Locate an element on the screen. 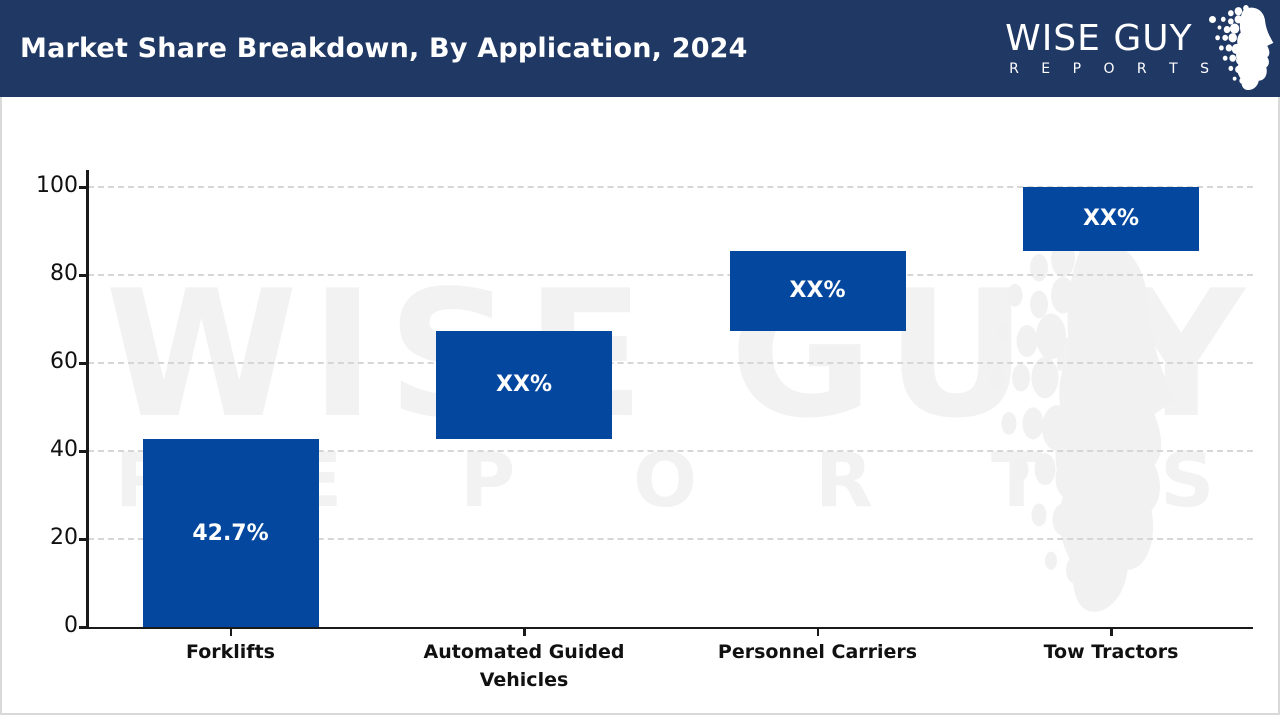 Image resolution: width=1280 pixels, height=720 pixels. x-category-label: Forklifts is located at coordinates (230, 652).